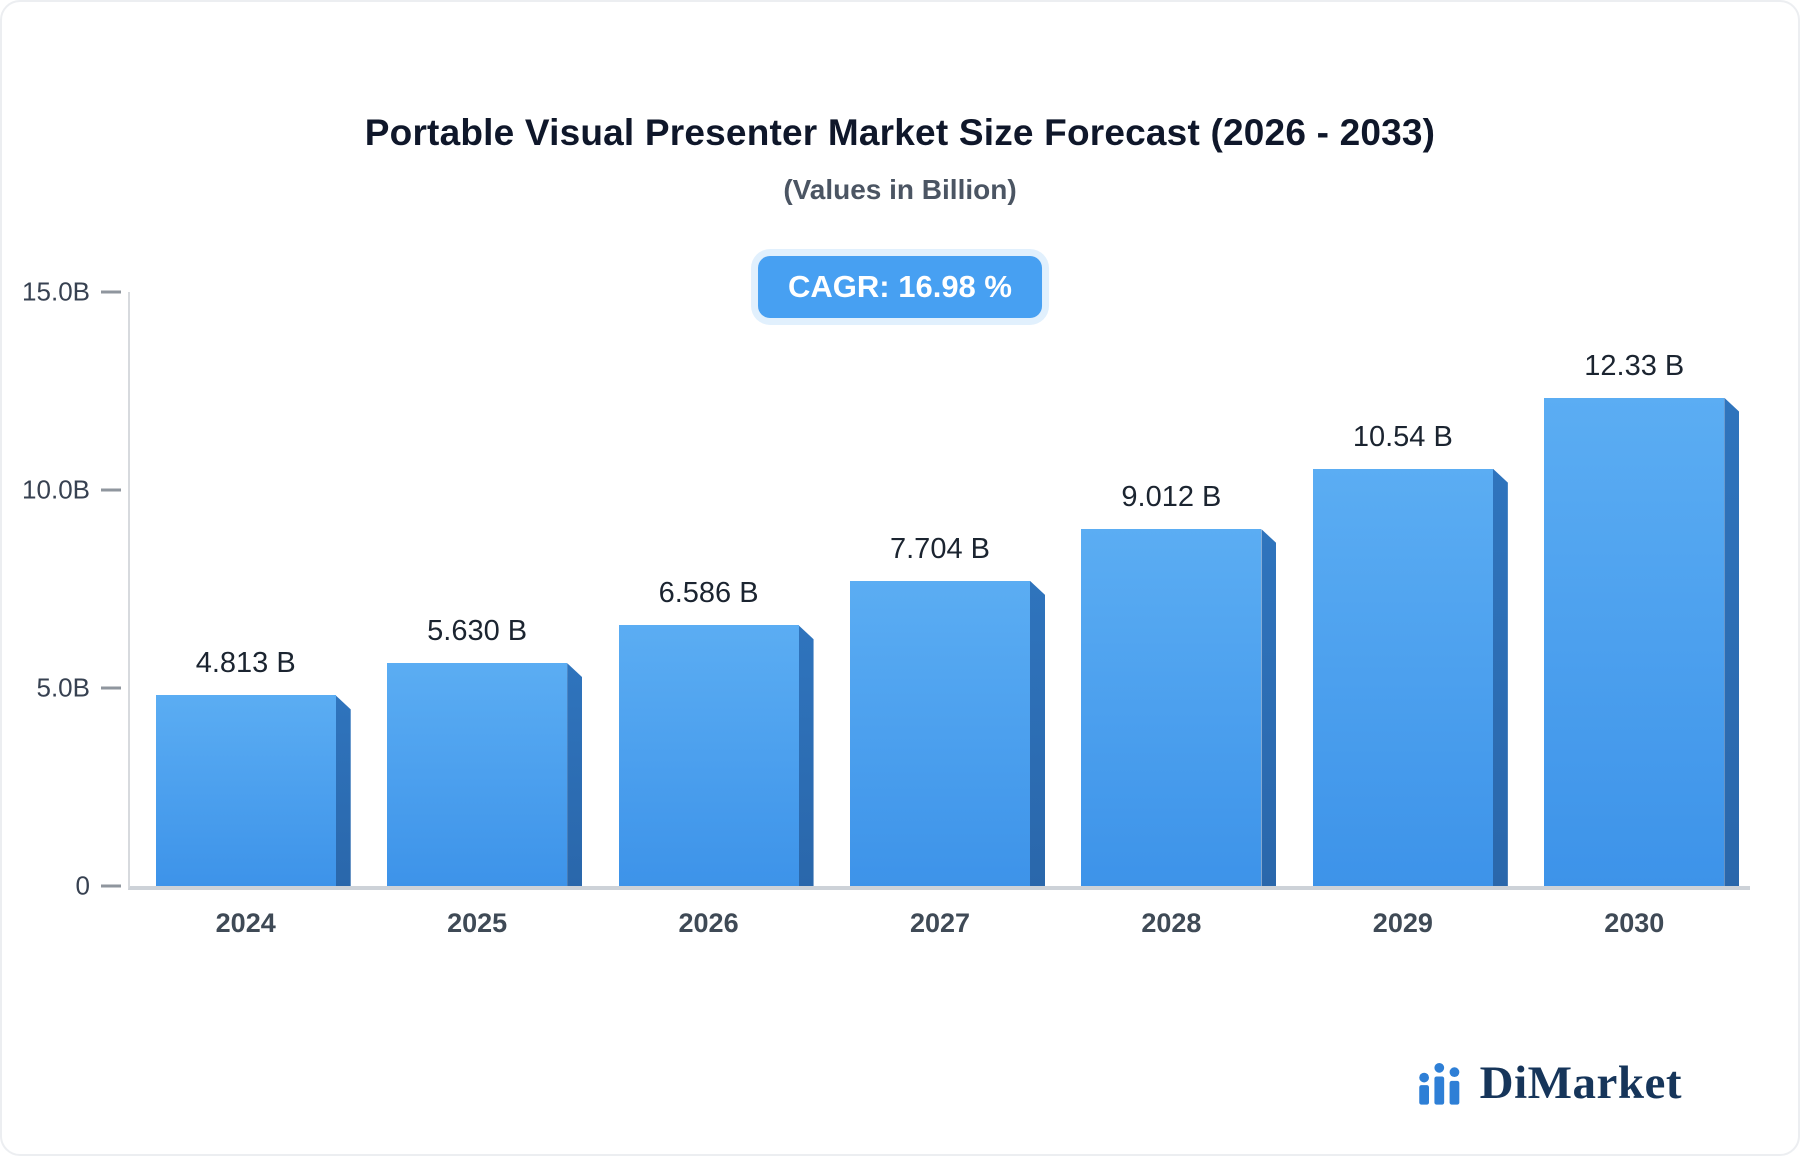 Image resolution: width=1800 pixels, height=1156 pixels. I want to click on x-axis-label: 2028, so click(1171, 923).